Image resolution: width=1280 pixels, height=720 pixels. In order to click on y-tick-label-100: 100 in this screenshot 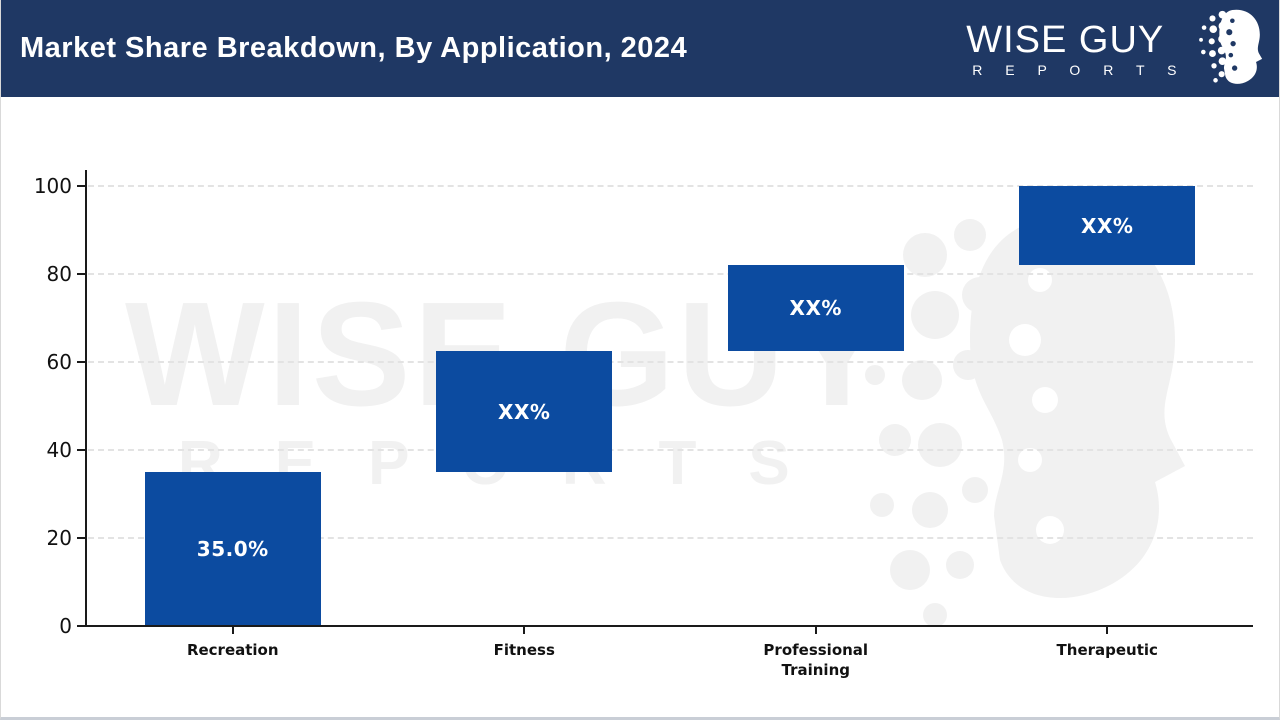, I will do `click(52, 186)`.